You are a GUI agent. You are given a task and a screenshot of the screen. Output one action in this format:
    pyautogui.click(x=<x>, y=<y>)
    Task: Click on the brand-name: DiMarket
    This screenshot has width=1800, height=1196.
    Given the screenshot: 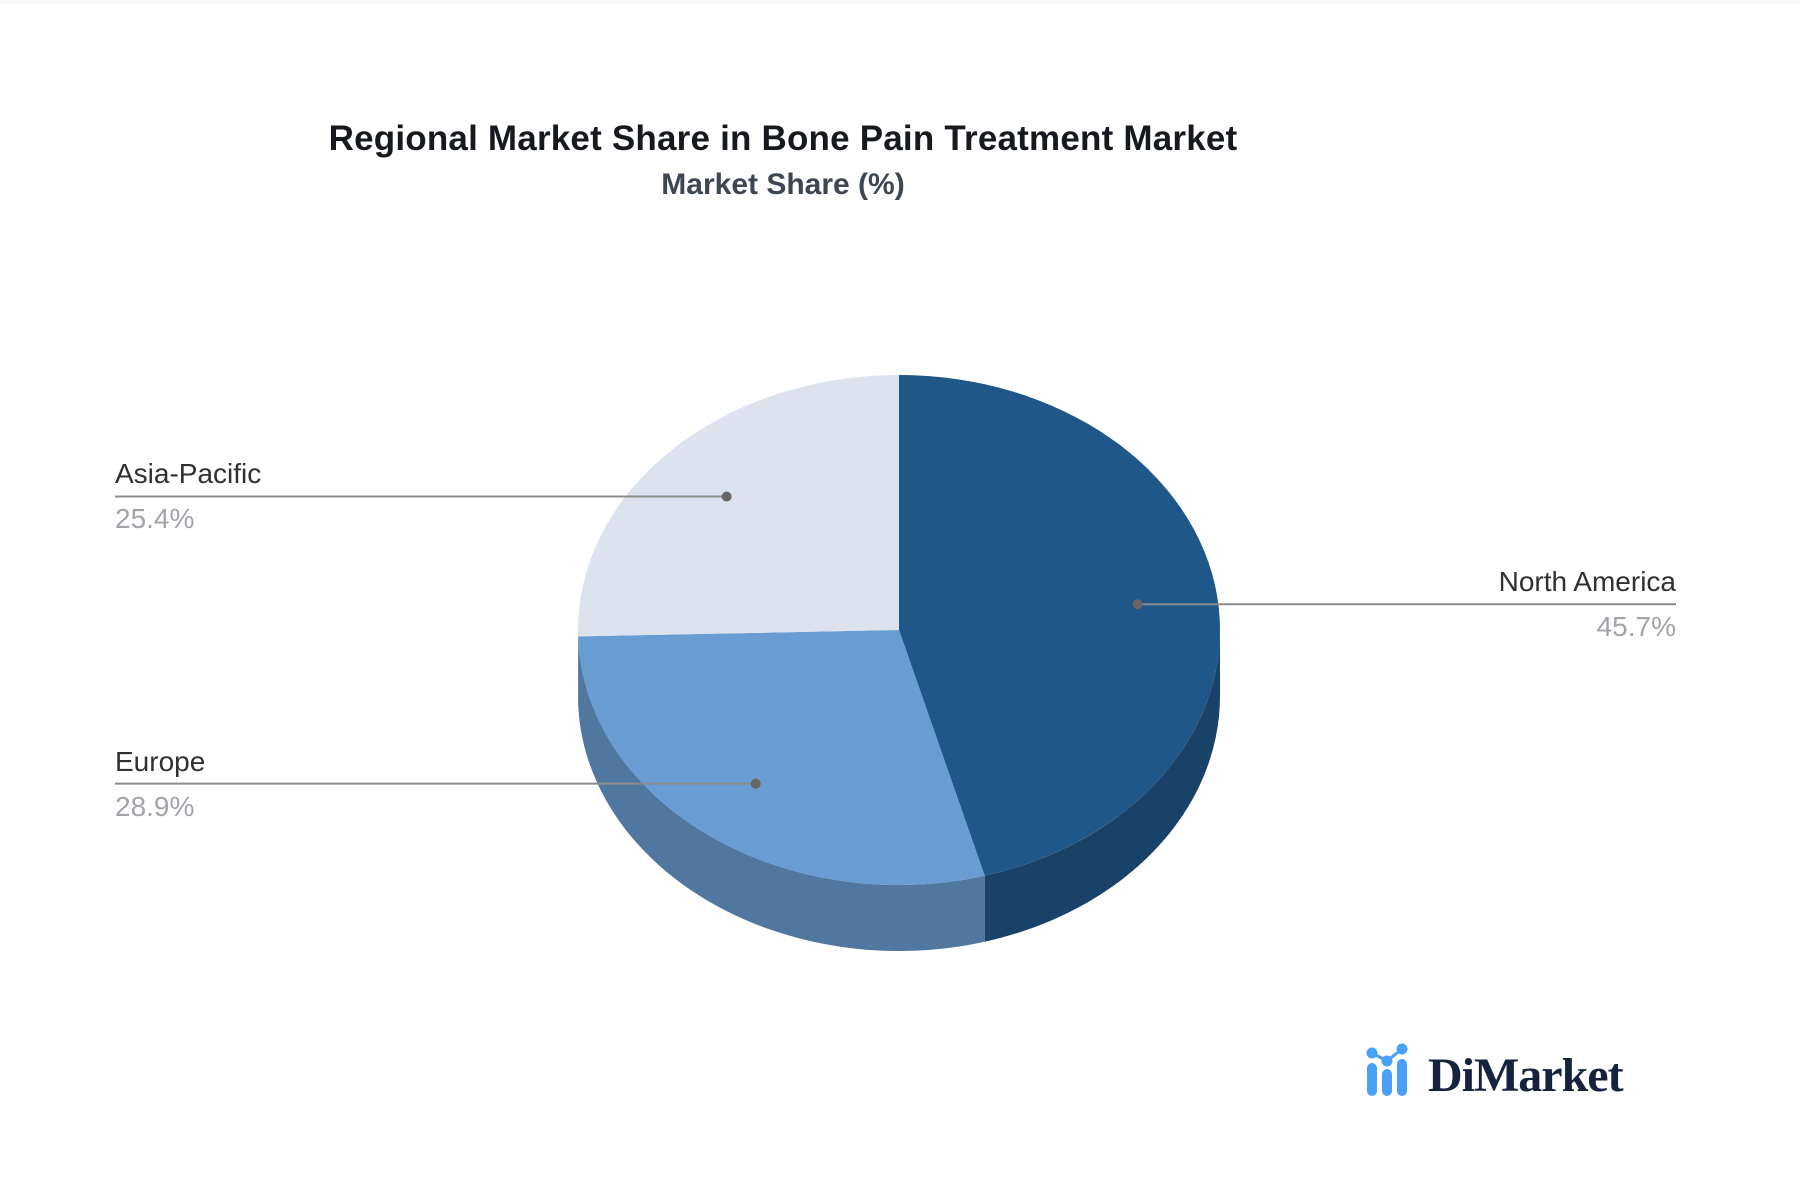 What is the action you would take?
    pyautogui.click(x=1526, y=1075)
    